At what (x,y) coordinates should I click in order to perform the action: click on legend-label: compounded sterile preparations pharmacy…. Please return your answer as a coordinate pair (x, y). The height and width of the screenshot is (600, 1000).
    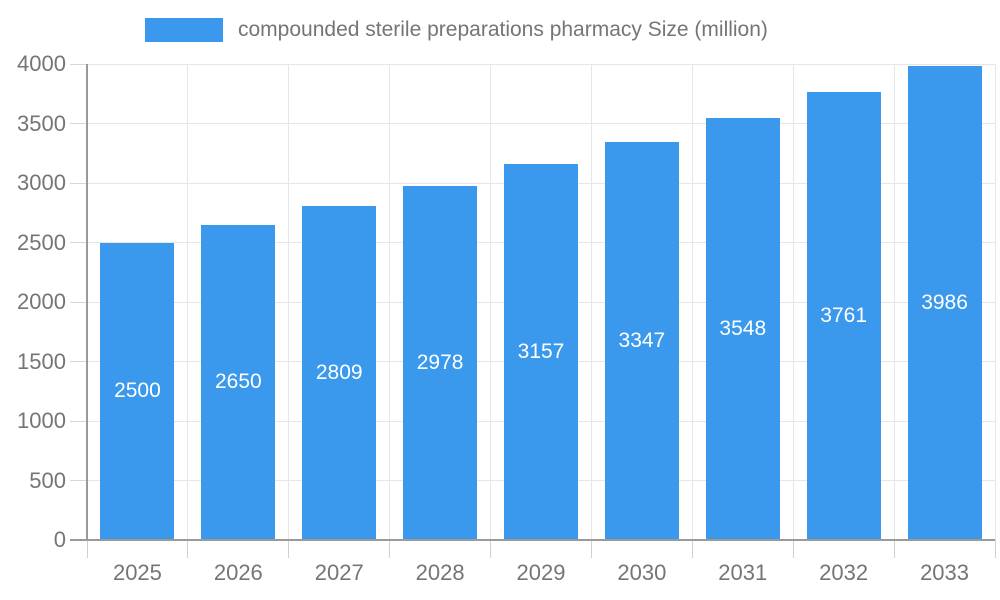
    Looking at the image, I should click on (503, 29).